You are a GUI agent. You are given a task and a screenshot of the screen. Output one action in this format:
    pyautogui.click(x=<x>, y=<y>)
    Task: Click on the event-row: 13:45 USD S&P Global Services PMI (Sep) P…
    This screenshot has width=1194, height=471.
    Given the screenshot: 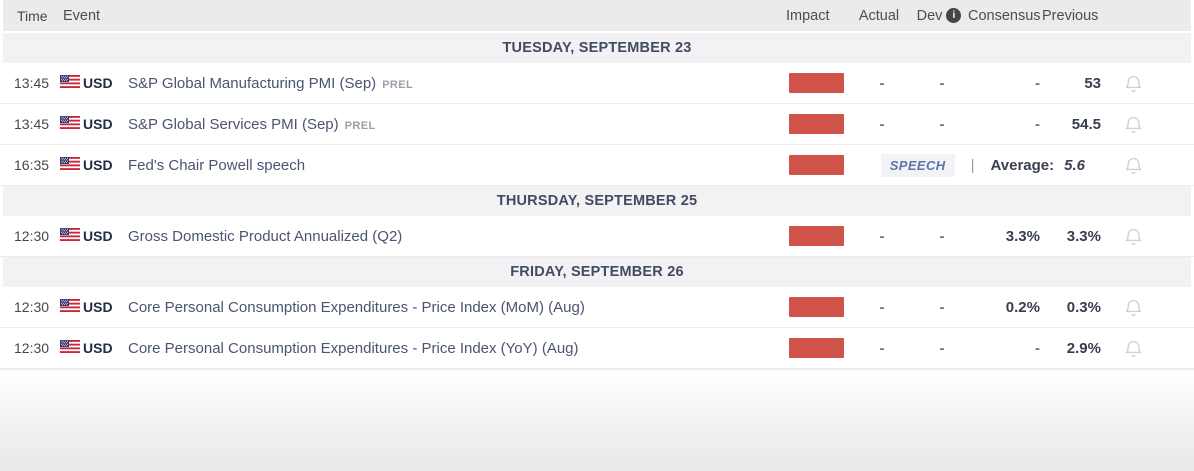 What is the action you would take?
    pyautogui.click(x=597, y=124)
    